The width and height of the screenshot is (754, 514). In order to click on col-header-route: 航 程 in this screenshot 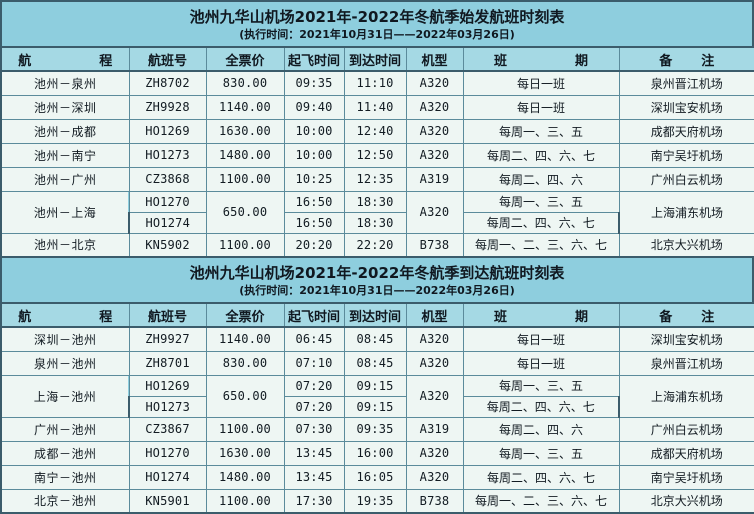, I will do `click(65, 315)`.